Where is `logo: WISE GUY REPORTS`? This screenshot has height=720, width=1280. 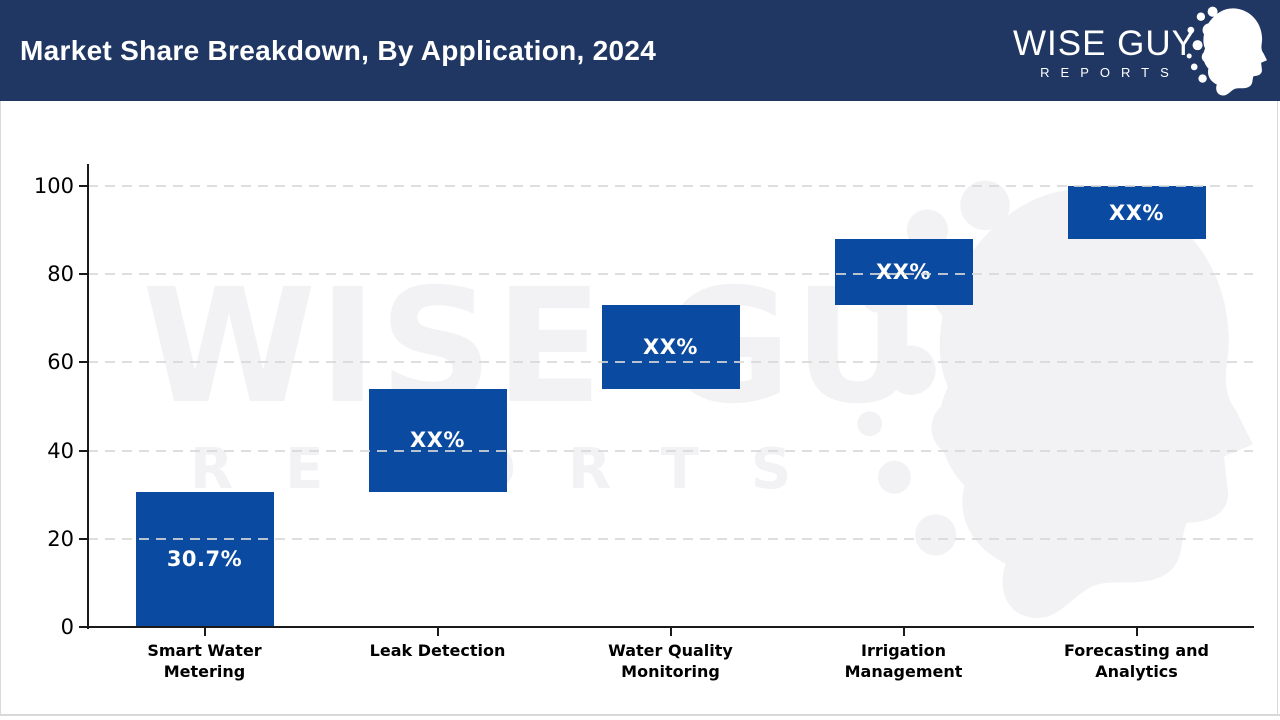 logo: WISE GUY REPORTS is located at coordinates (1146, 51).